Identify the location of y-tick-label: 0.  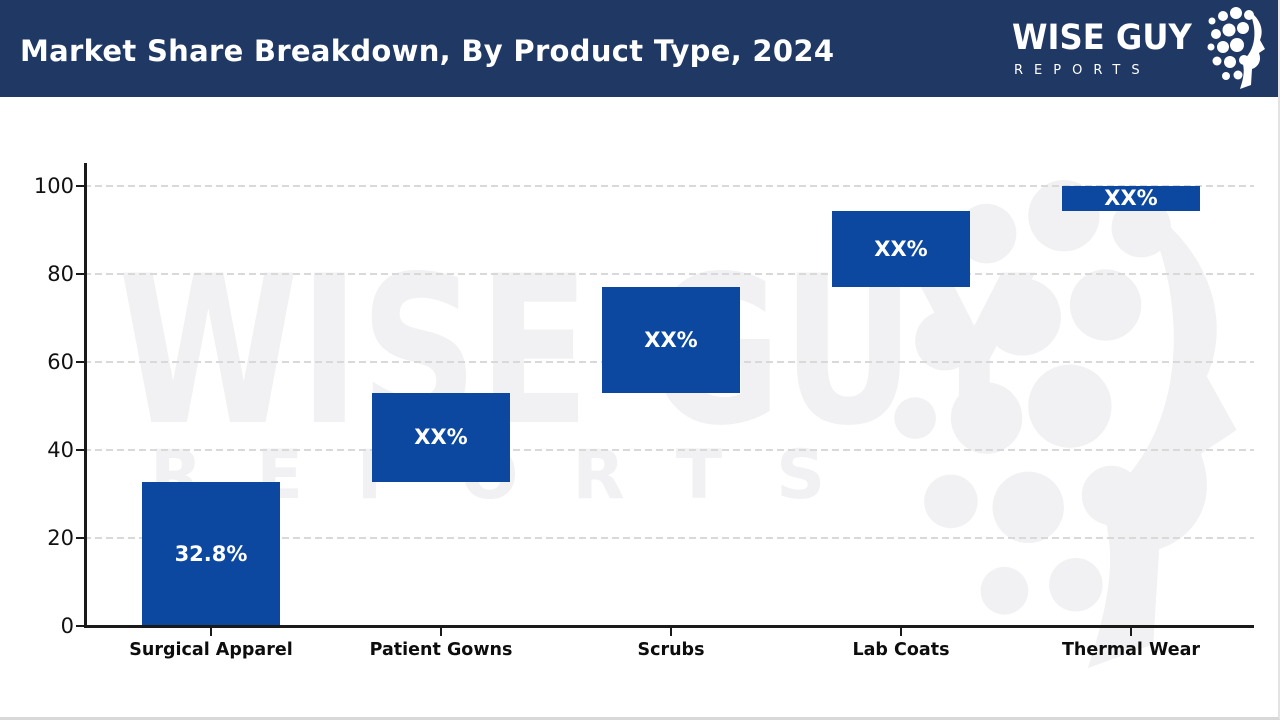
(67, 626).